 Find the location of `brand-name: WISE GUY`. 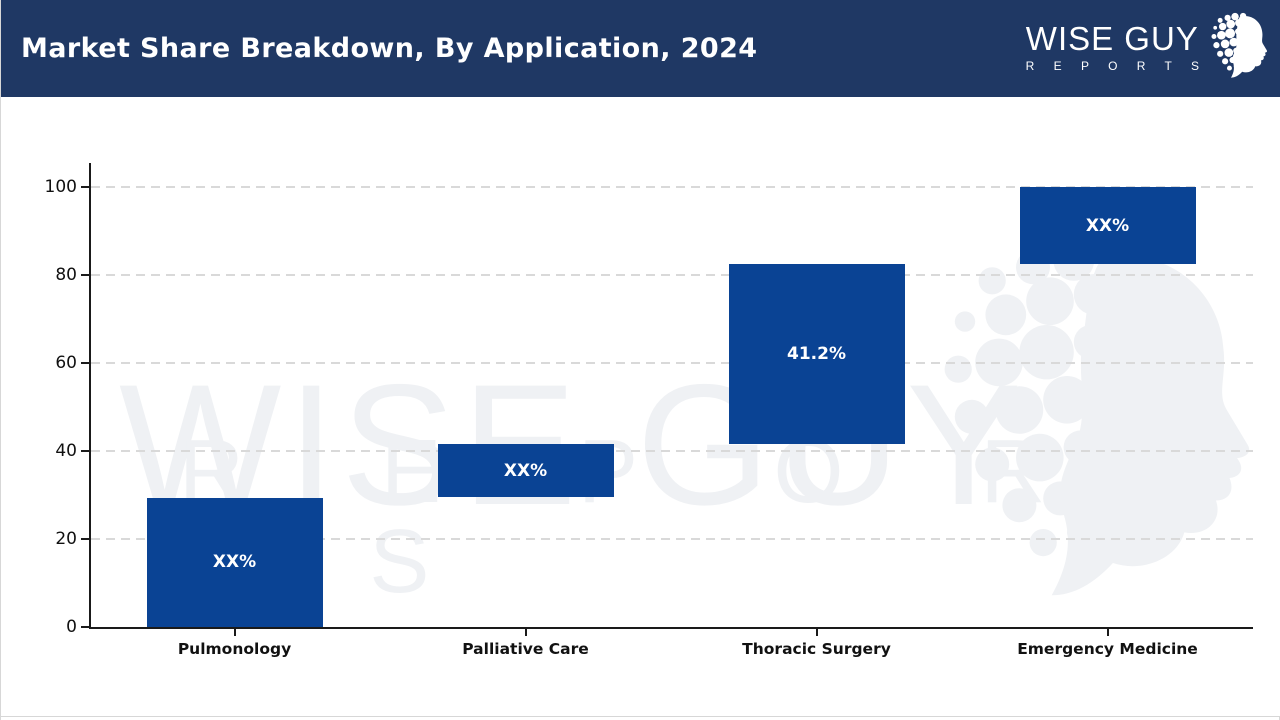

brand-name: WISE GUY is located at coordinates (1112, 38).